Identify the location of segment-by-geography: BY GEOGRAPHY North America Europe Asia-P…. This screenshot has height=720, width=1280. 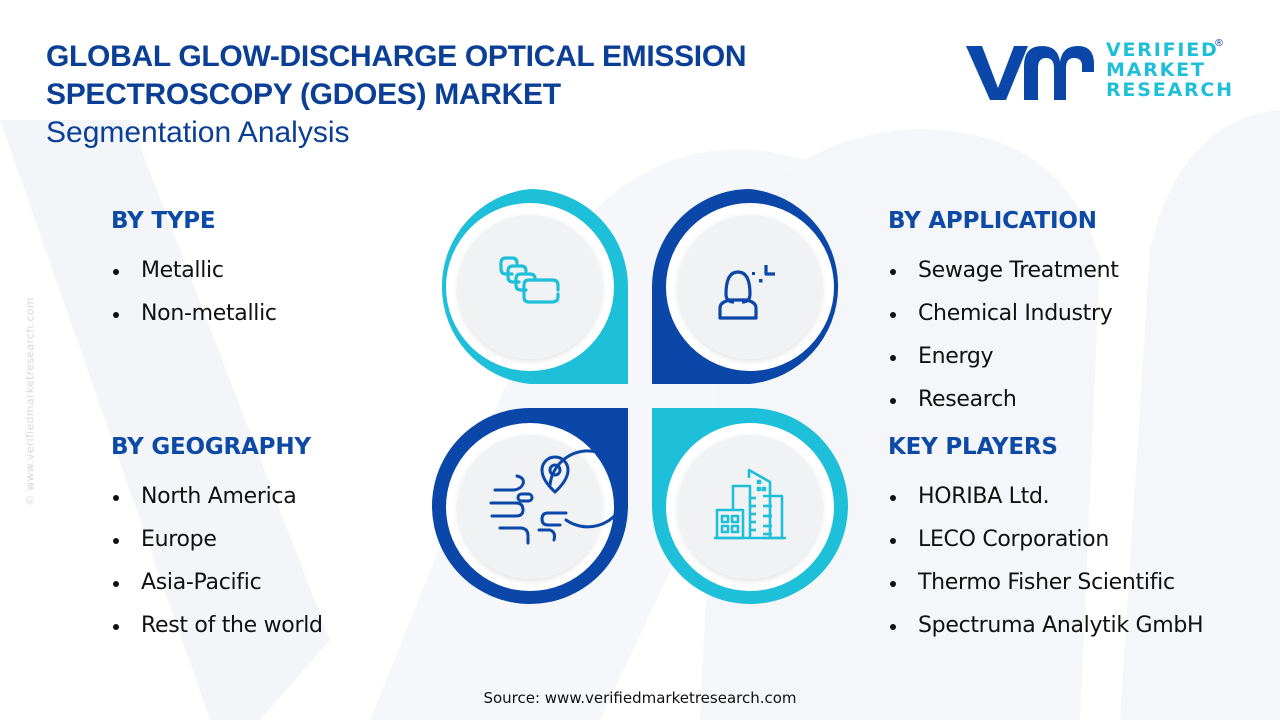
(217, 540).